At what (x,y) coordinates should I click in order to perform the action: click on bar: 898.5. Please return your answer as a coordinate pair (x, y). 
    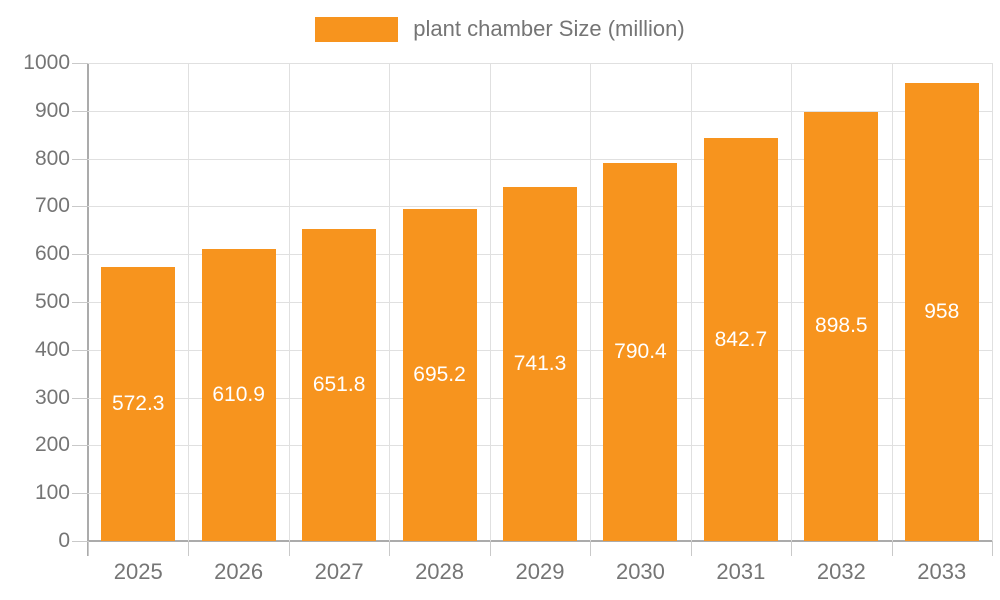
    Looking at the image, I should click on (841, 326).